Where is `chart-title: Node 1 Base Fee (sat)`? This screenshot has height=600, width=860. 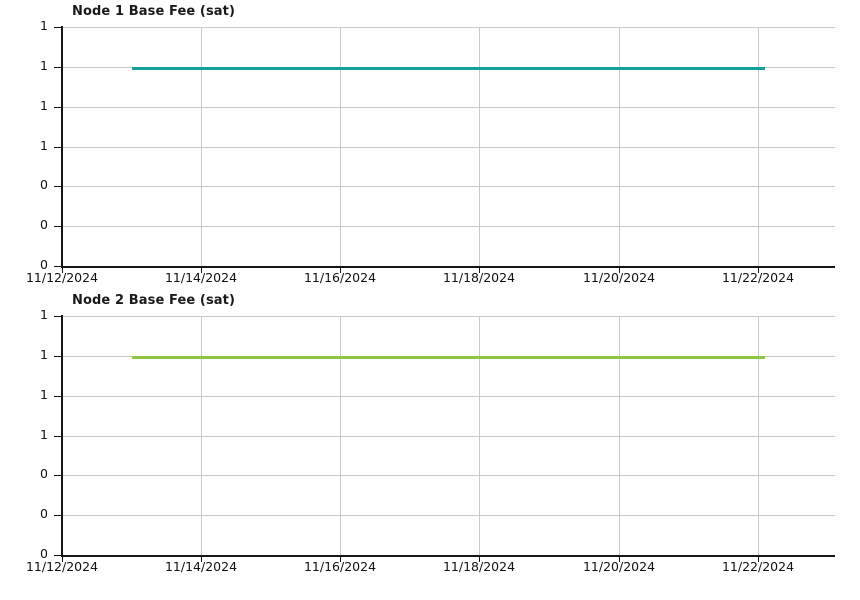
chart-title: Node 1 Base Fee (sat) is located at coordinates (154, 11).